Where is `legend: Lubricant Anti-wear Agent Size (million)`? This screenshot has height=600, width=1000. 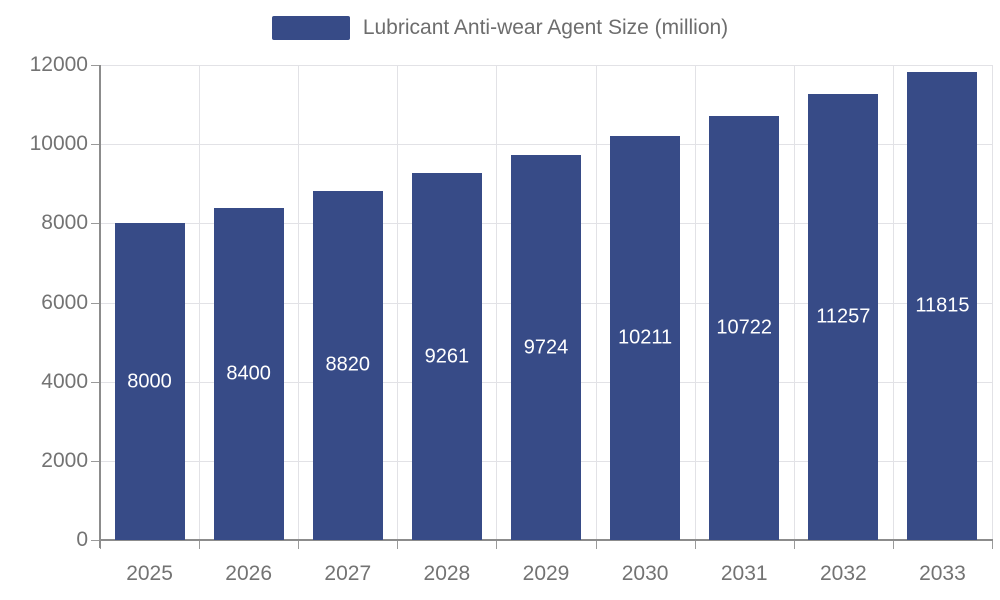
legend: Lubricant Anti-wear Agent Size (million) is located at coordinates (500, 28).